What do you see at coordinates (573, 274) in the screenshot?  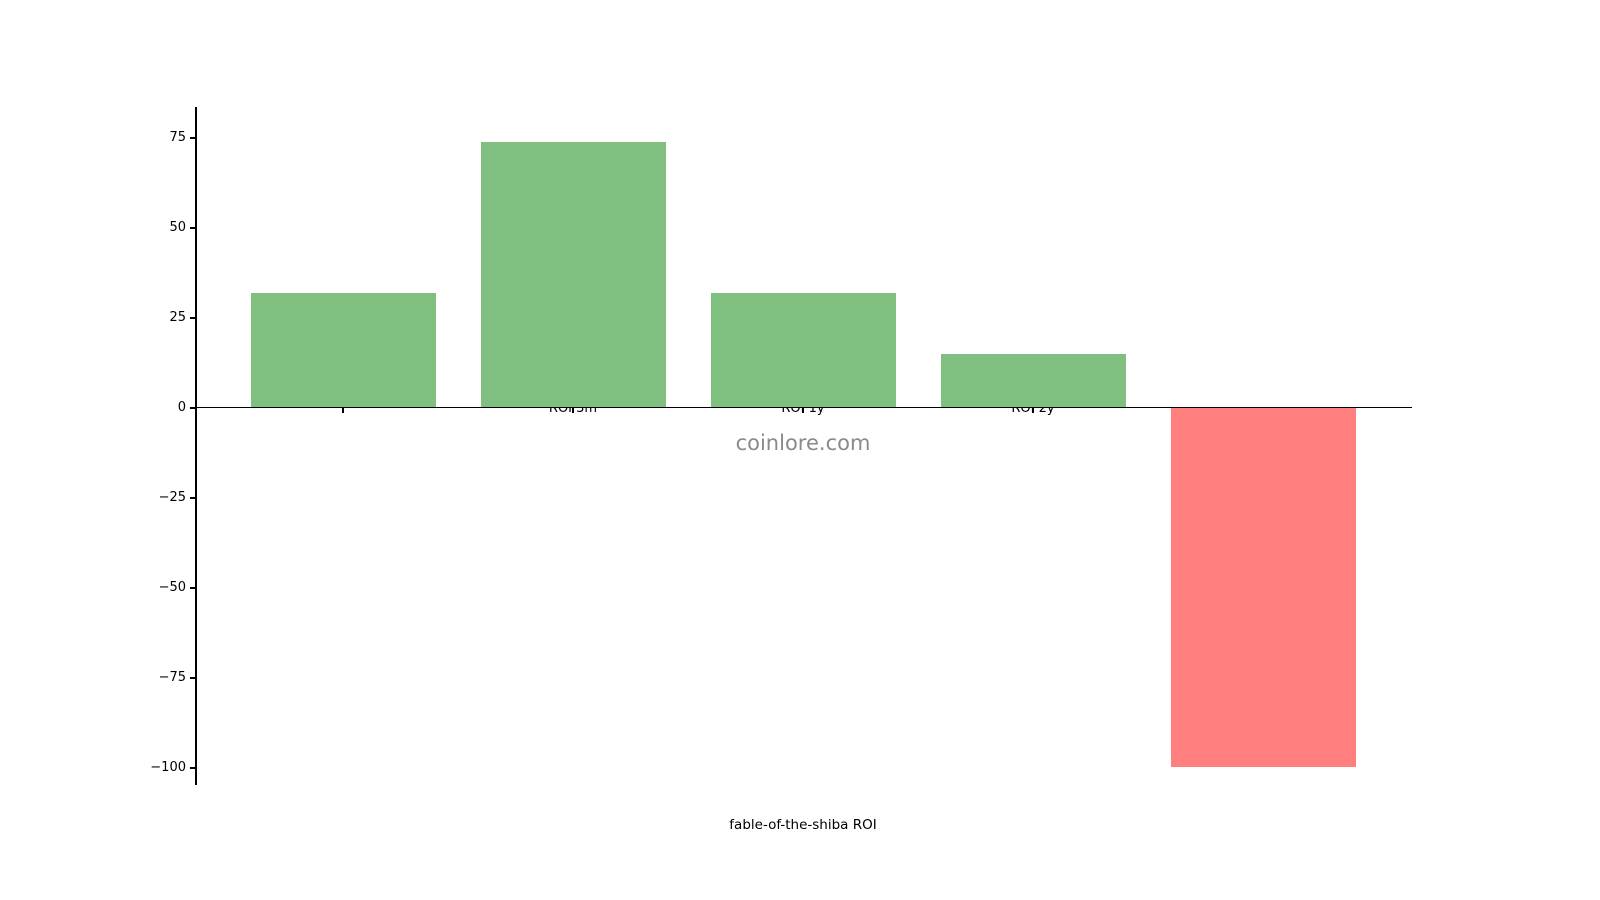 I see `roi-bar-roi-3m` at bounding box center [573, 274].